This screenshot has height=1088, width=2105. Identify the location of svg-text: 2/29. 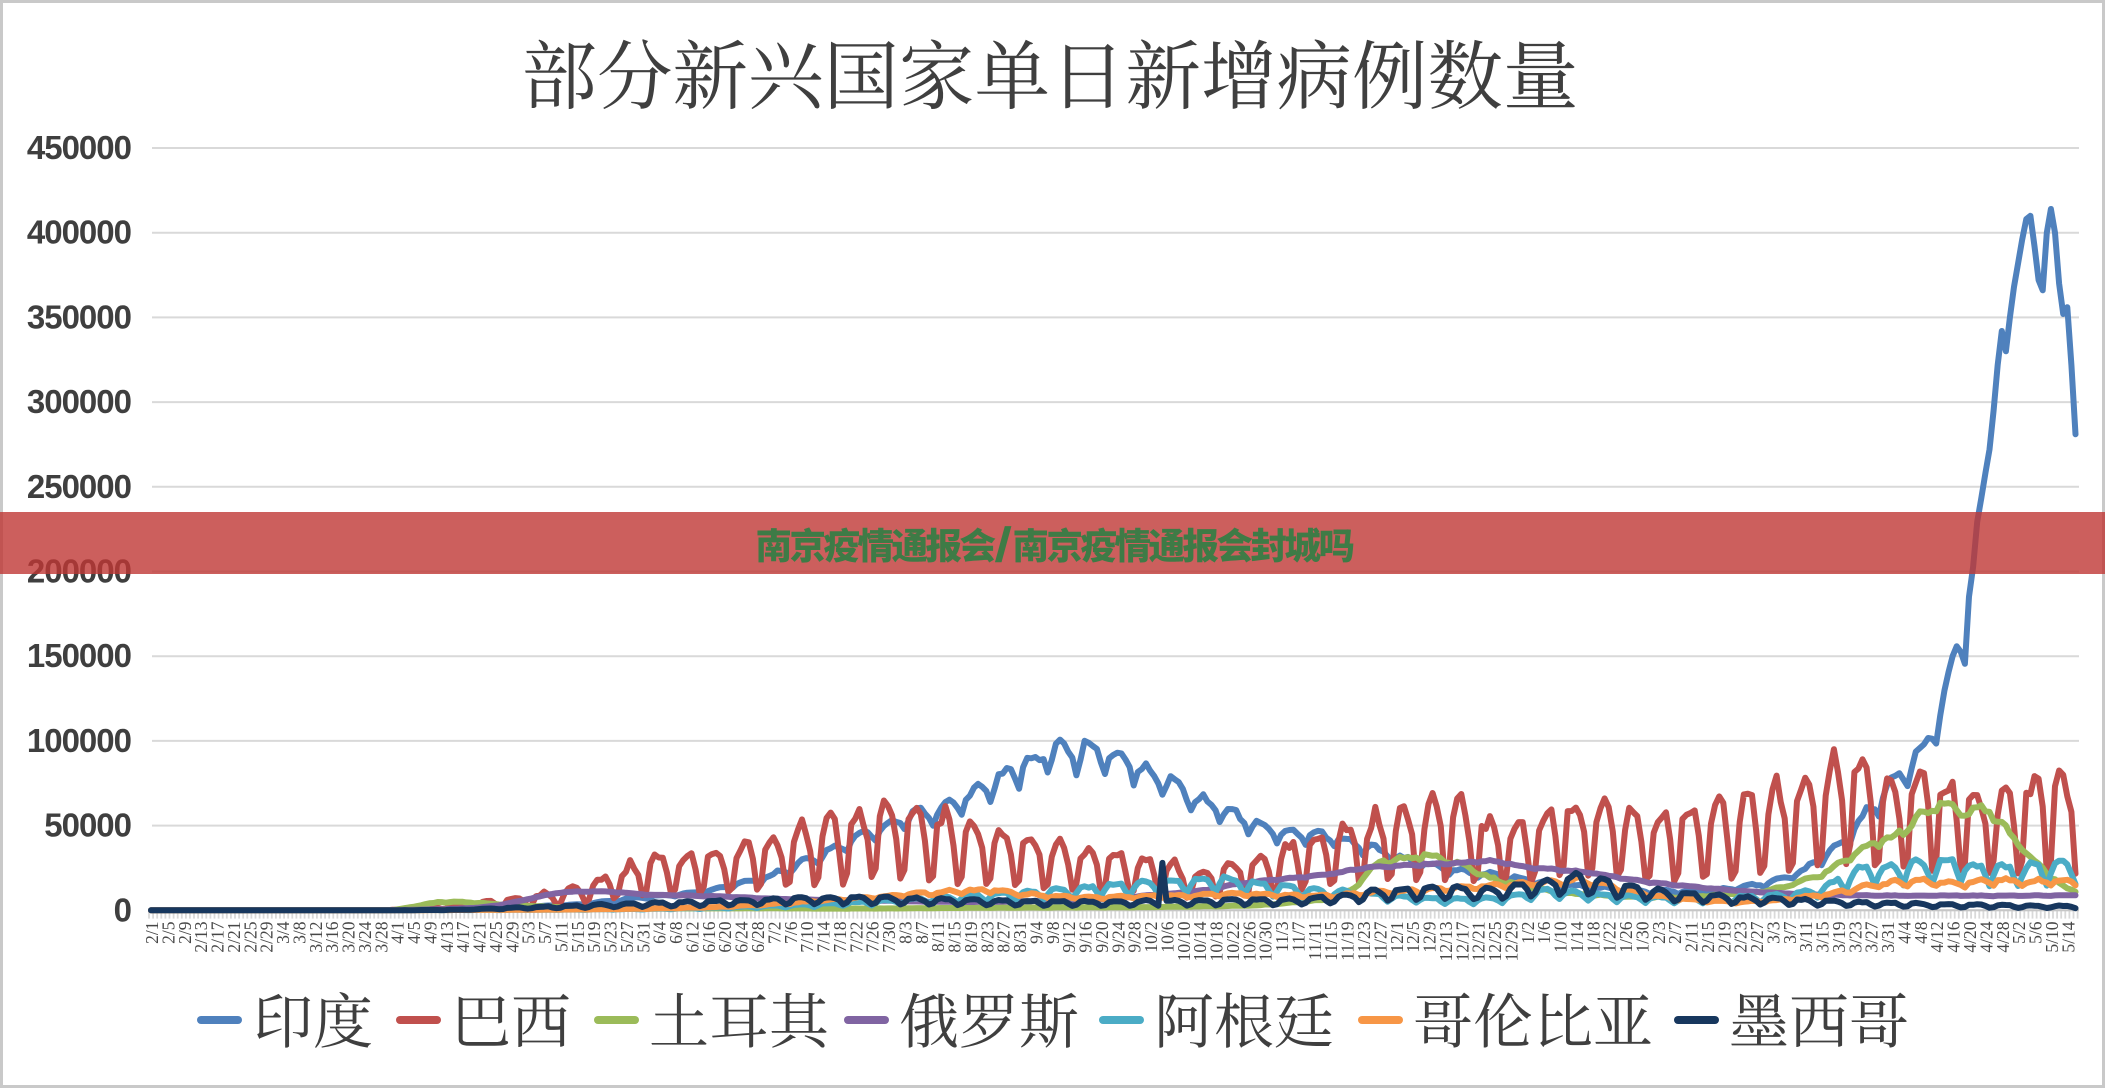
(267, 936).